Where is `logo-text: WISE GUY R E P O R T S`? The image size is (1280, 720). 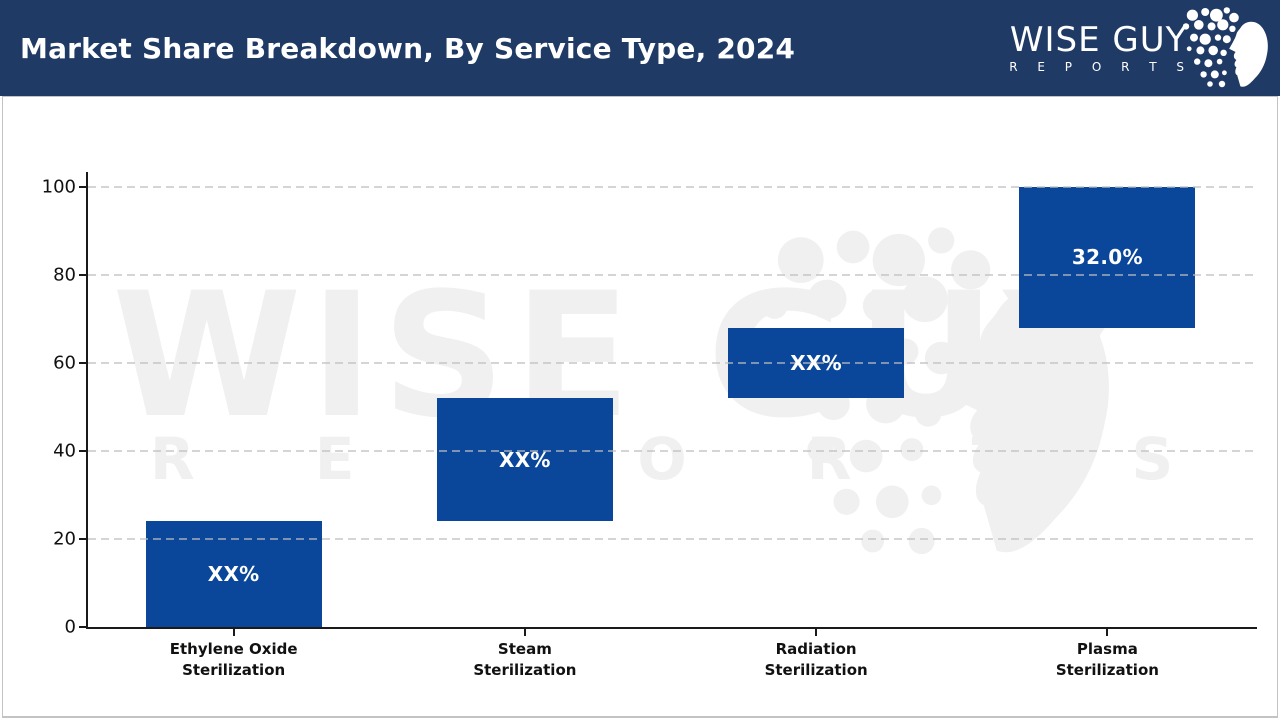
logo-text: WISE GUY R E P O R T S is located at coordinates (1098, 48).